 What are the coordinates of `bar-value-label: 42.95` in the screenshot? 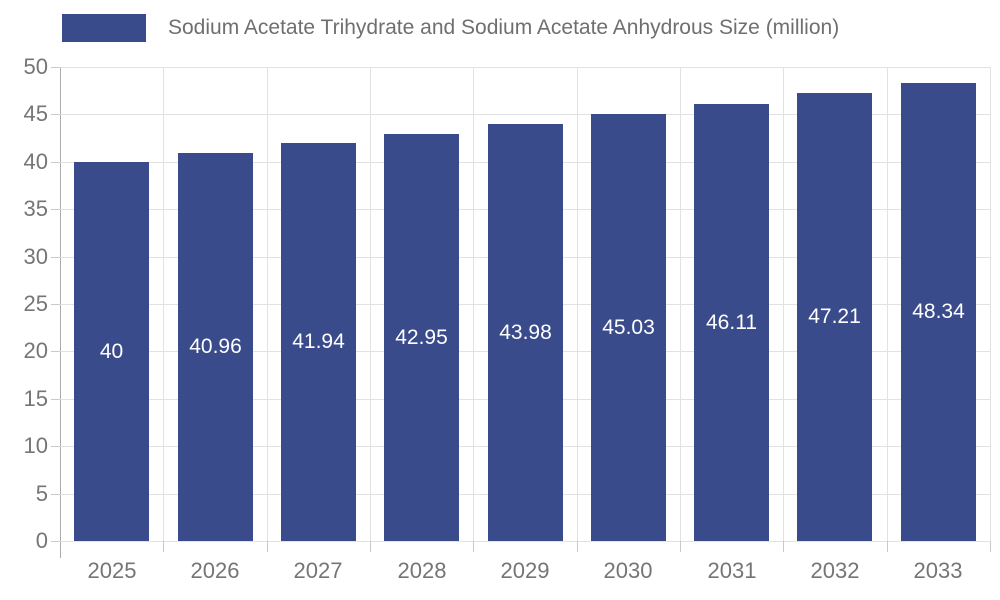 It's located at (421, 337).